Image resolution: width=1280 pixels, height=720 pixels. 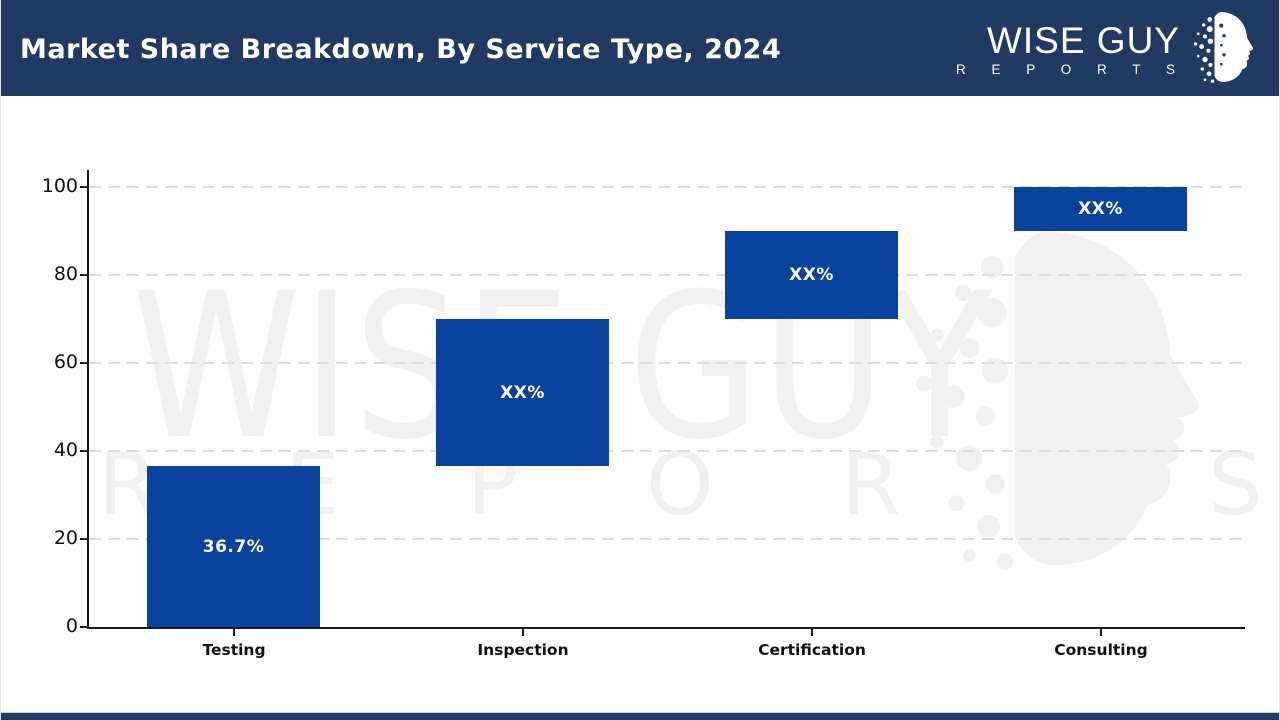 What do you see at coordinates (1083, 40) in the screenshot?
I see `logo-wordmark: WISE GUY` at bounding box center [1083, 40].